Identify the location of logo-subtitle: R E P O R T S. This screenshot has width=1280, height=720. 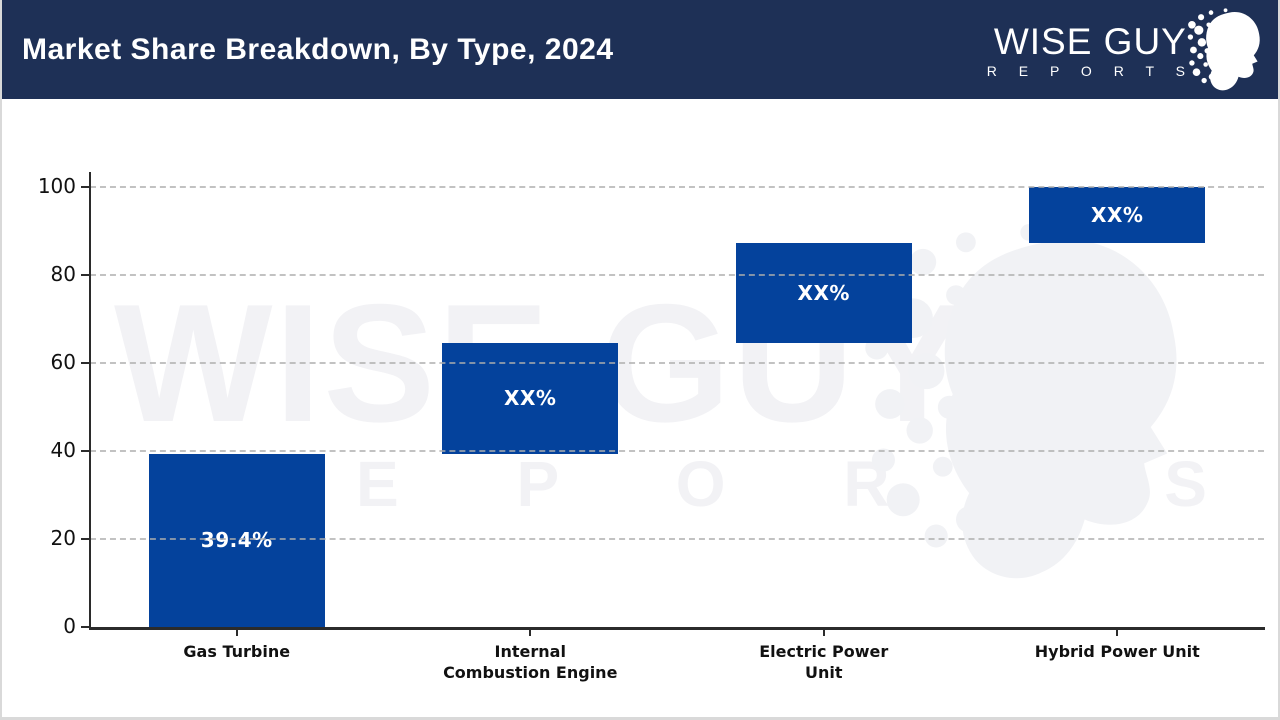
(1090, 70).